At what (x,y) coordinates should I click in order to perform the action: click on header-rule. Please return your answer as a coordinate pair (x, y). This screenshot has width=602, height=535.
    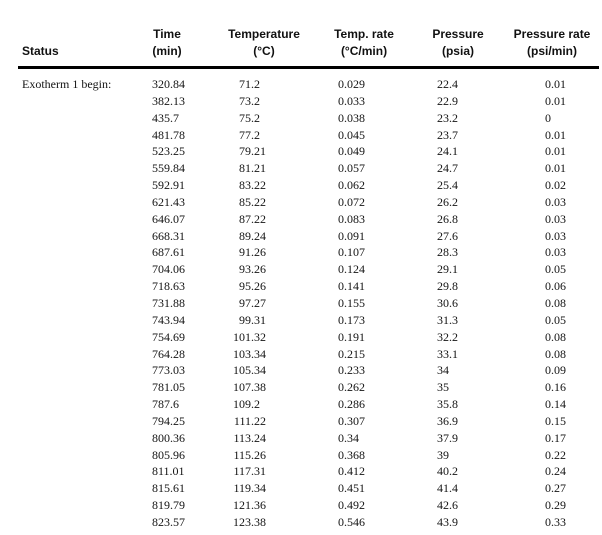
    Looking at the image, I should click on (308, 67).